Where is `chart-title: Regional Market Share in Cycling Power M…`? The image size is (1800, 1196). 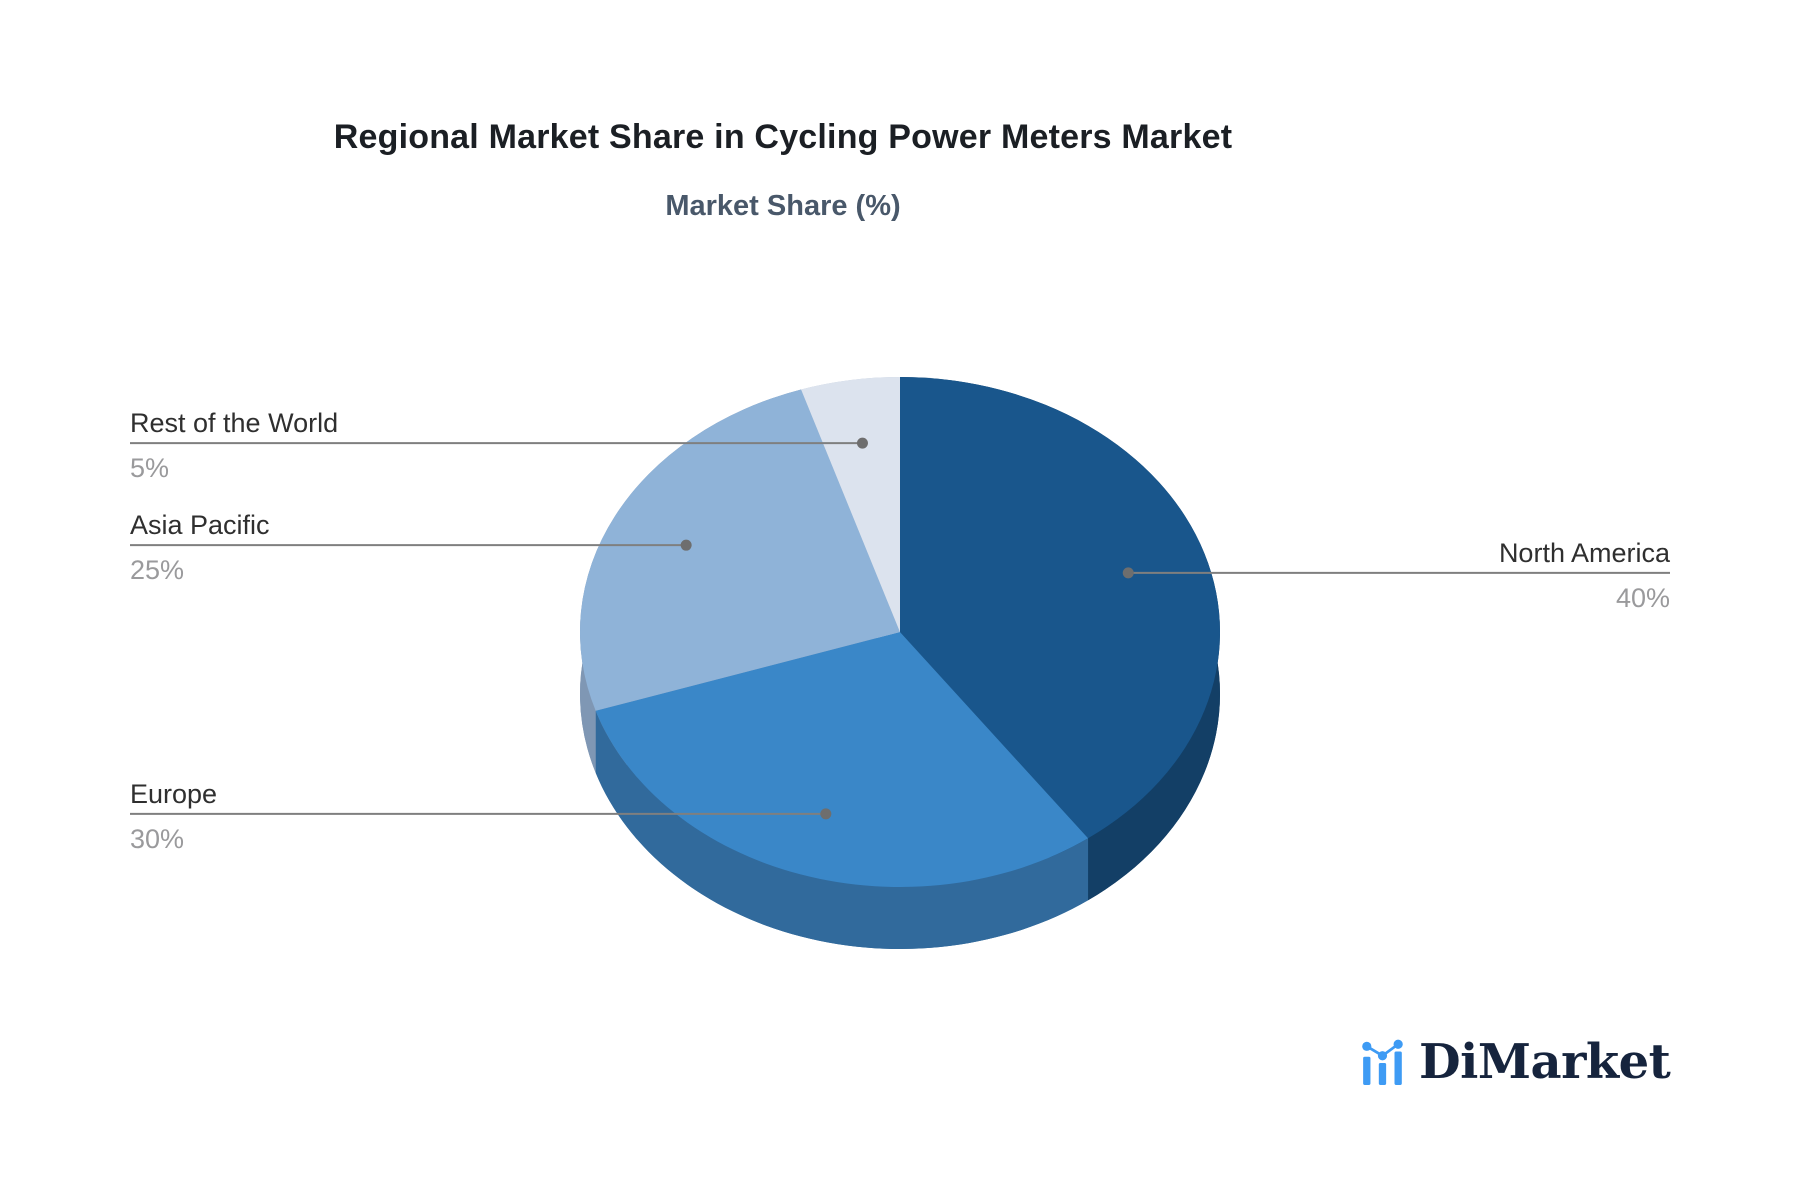
chart-title: Regional Market Share in Cycling Power M… is located at coordinates (783, 137).